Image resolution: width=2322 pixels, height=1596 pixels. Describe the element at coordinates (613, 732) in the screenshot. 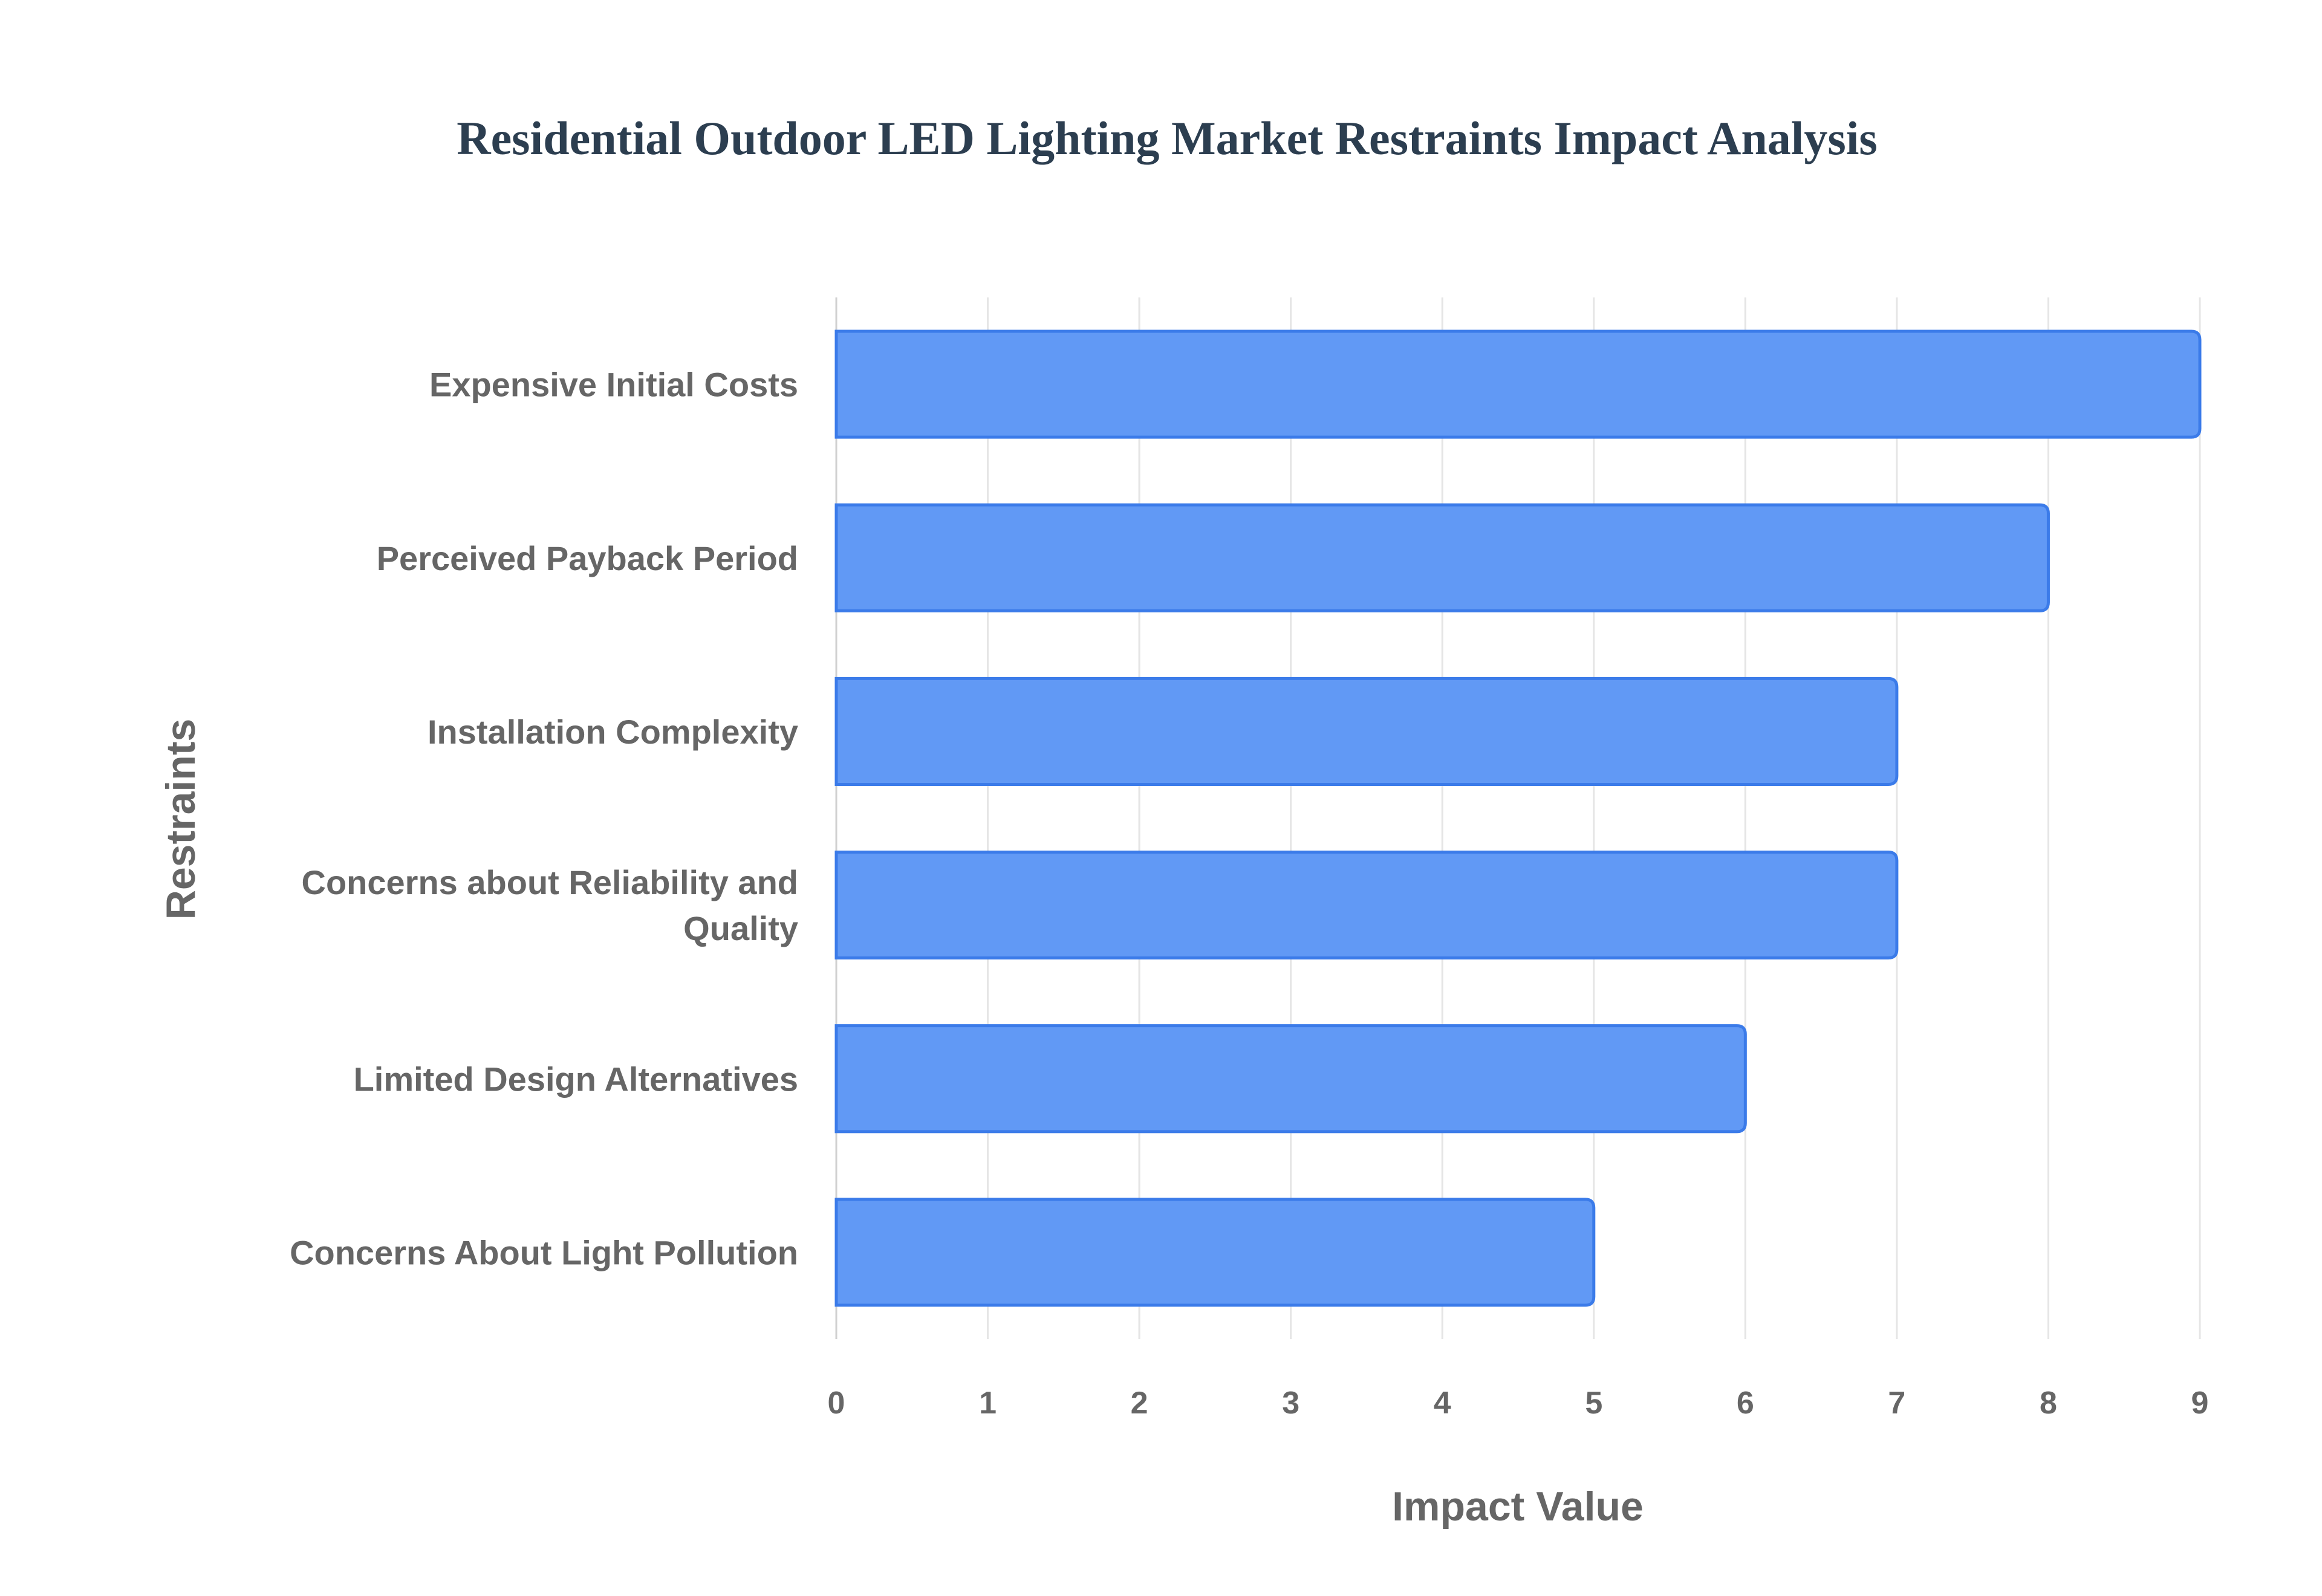

I see `category-label: Installation Complexity` at that location.